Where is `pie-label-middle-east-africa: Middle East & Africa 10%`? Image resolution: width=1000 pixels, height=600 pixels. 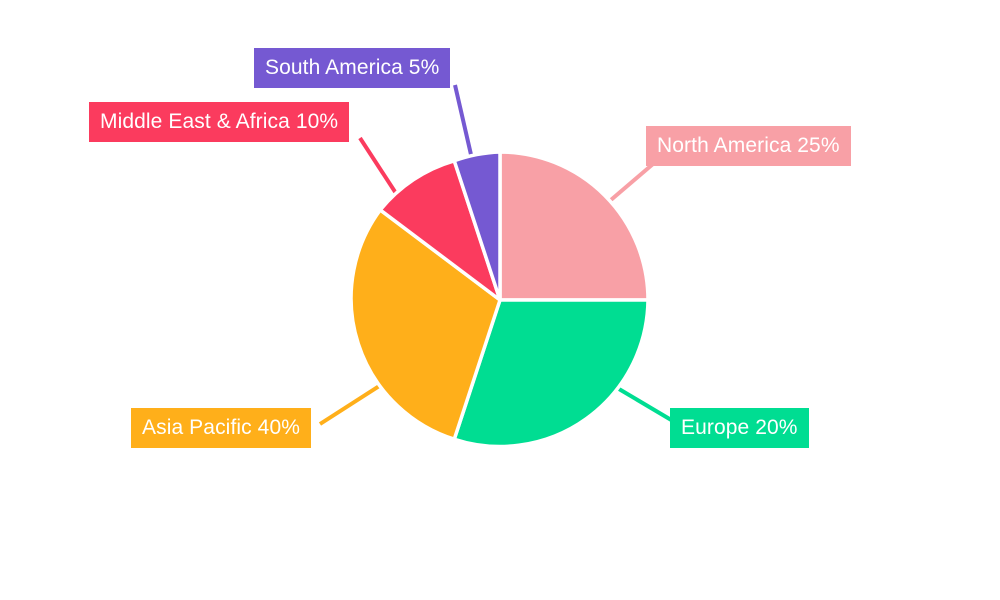
pie-label-middle-east-africa: Middle East & Africa 10% is located at coordinates (219, 122).